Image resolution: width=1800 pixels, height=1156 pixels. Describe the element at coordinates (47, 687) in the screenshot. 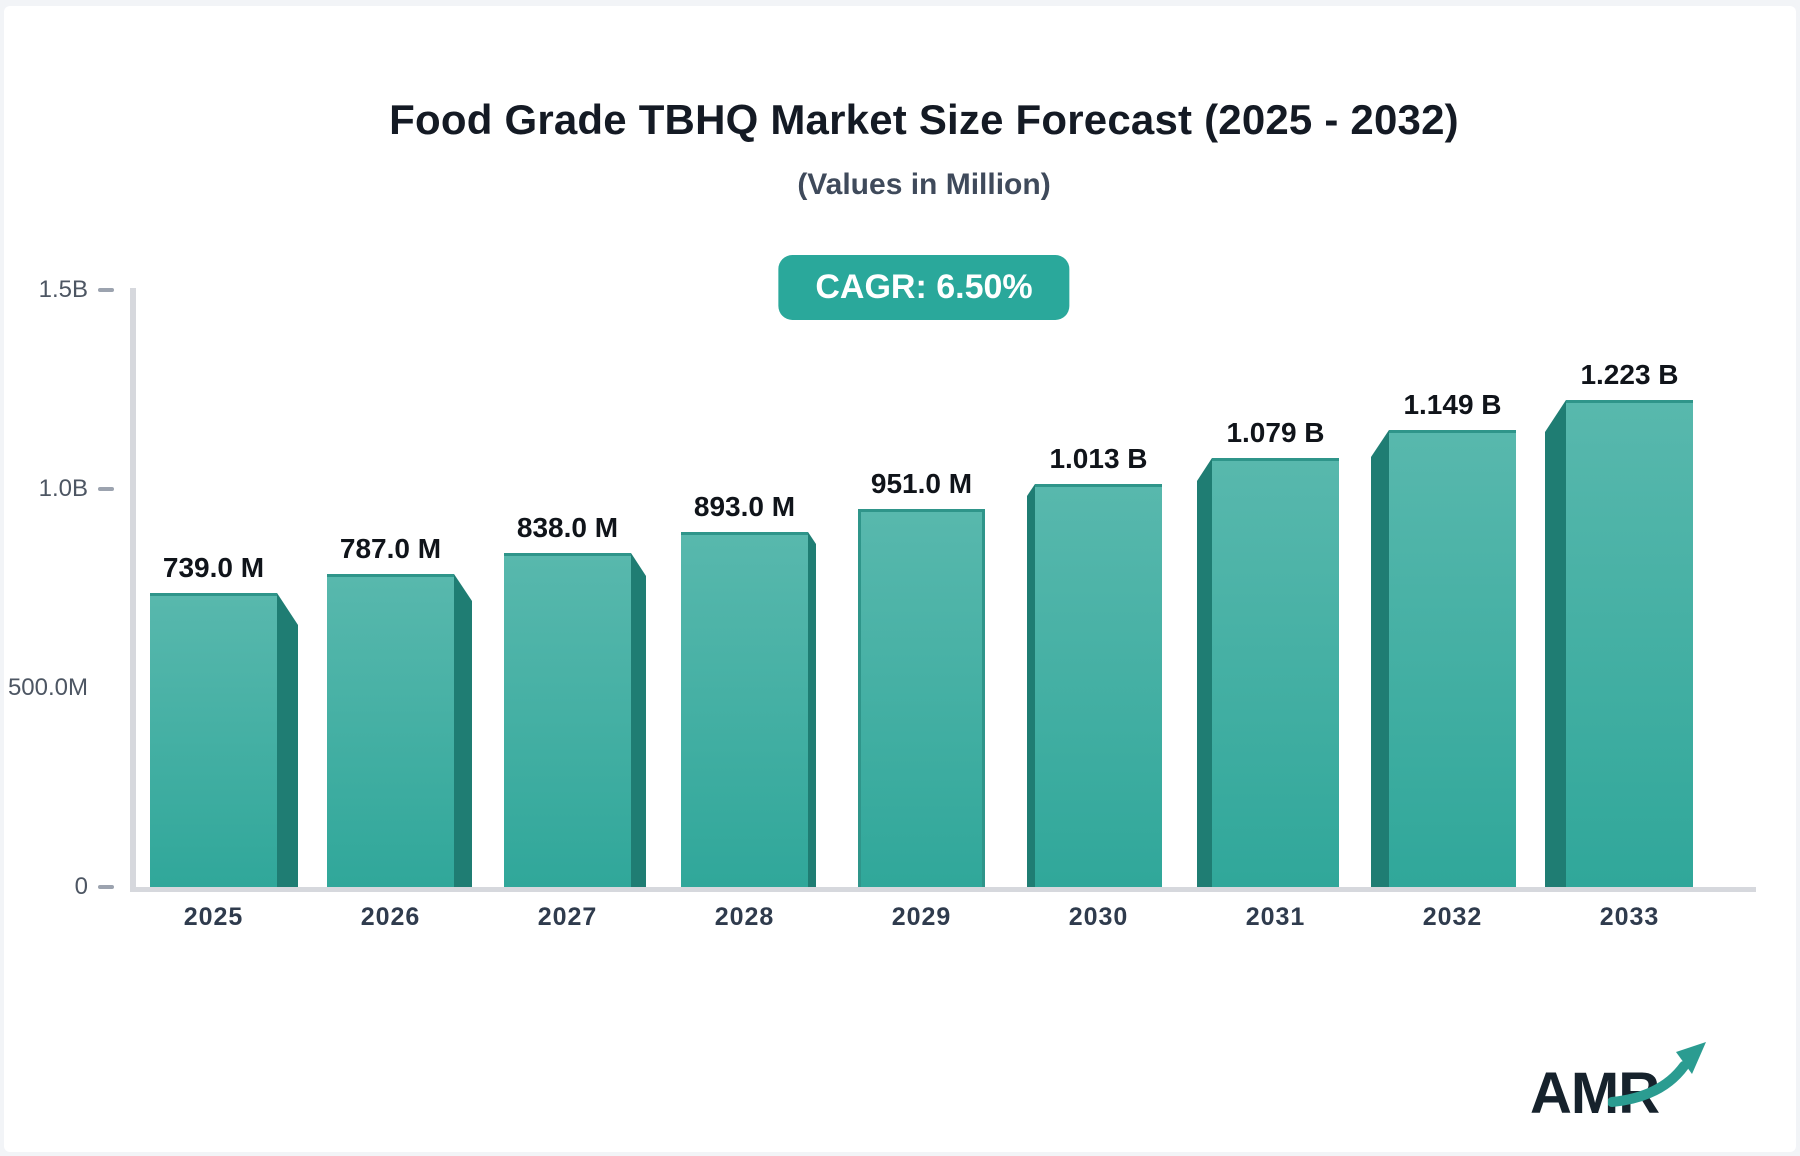

I see `y-tick-label-500.0M: 500.0M` at that location.